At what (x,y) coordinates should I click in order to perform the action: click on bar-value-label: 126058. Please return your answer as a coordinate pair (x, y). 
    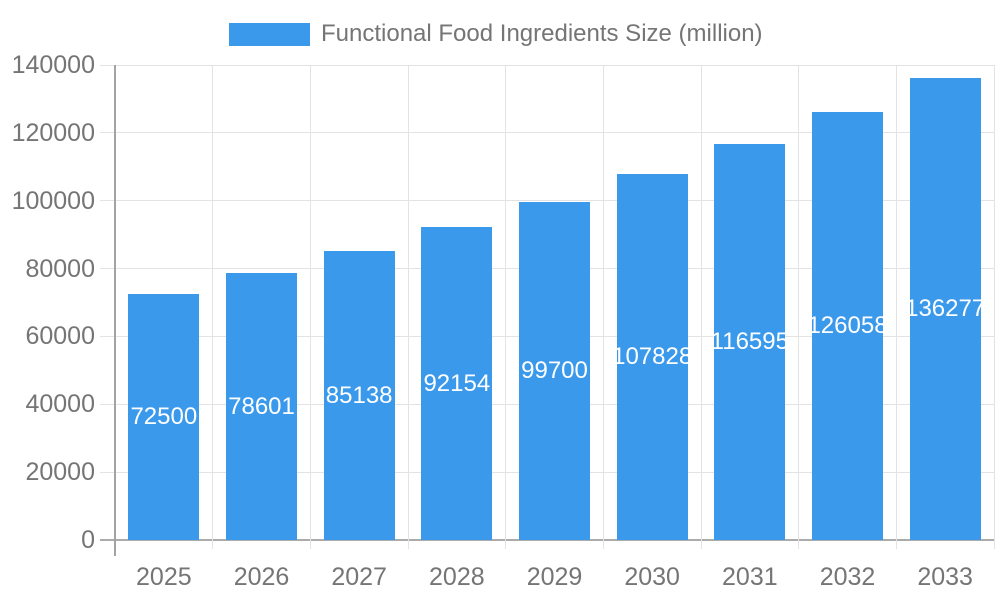
    Looking at the image, I should click on (847, 326).